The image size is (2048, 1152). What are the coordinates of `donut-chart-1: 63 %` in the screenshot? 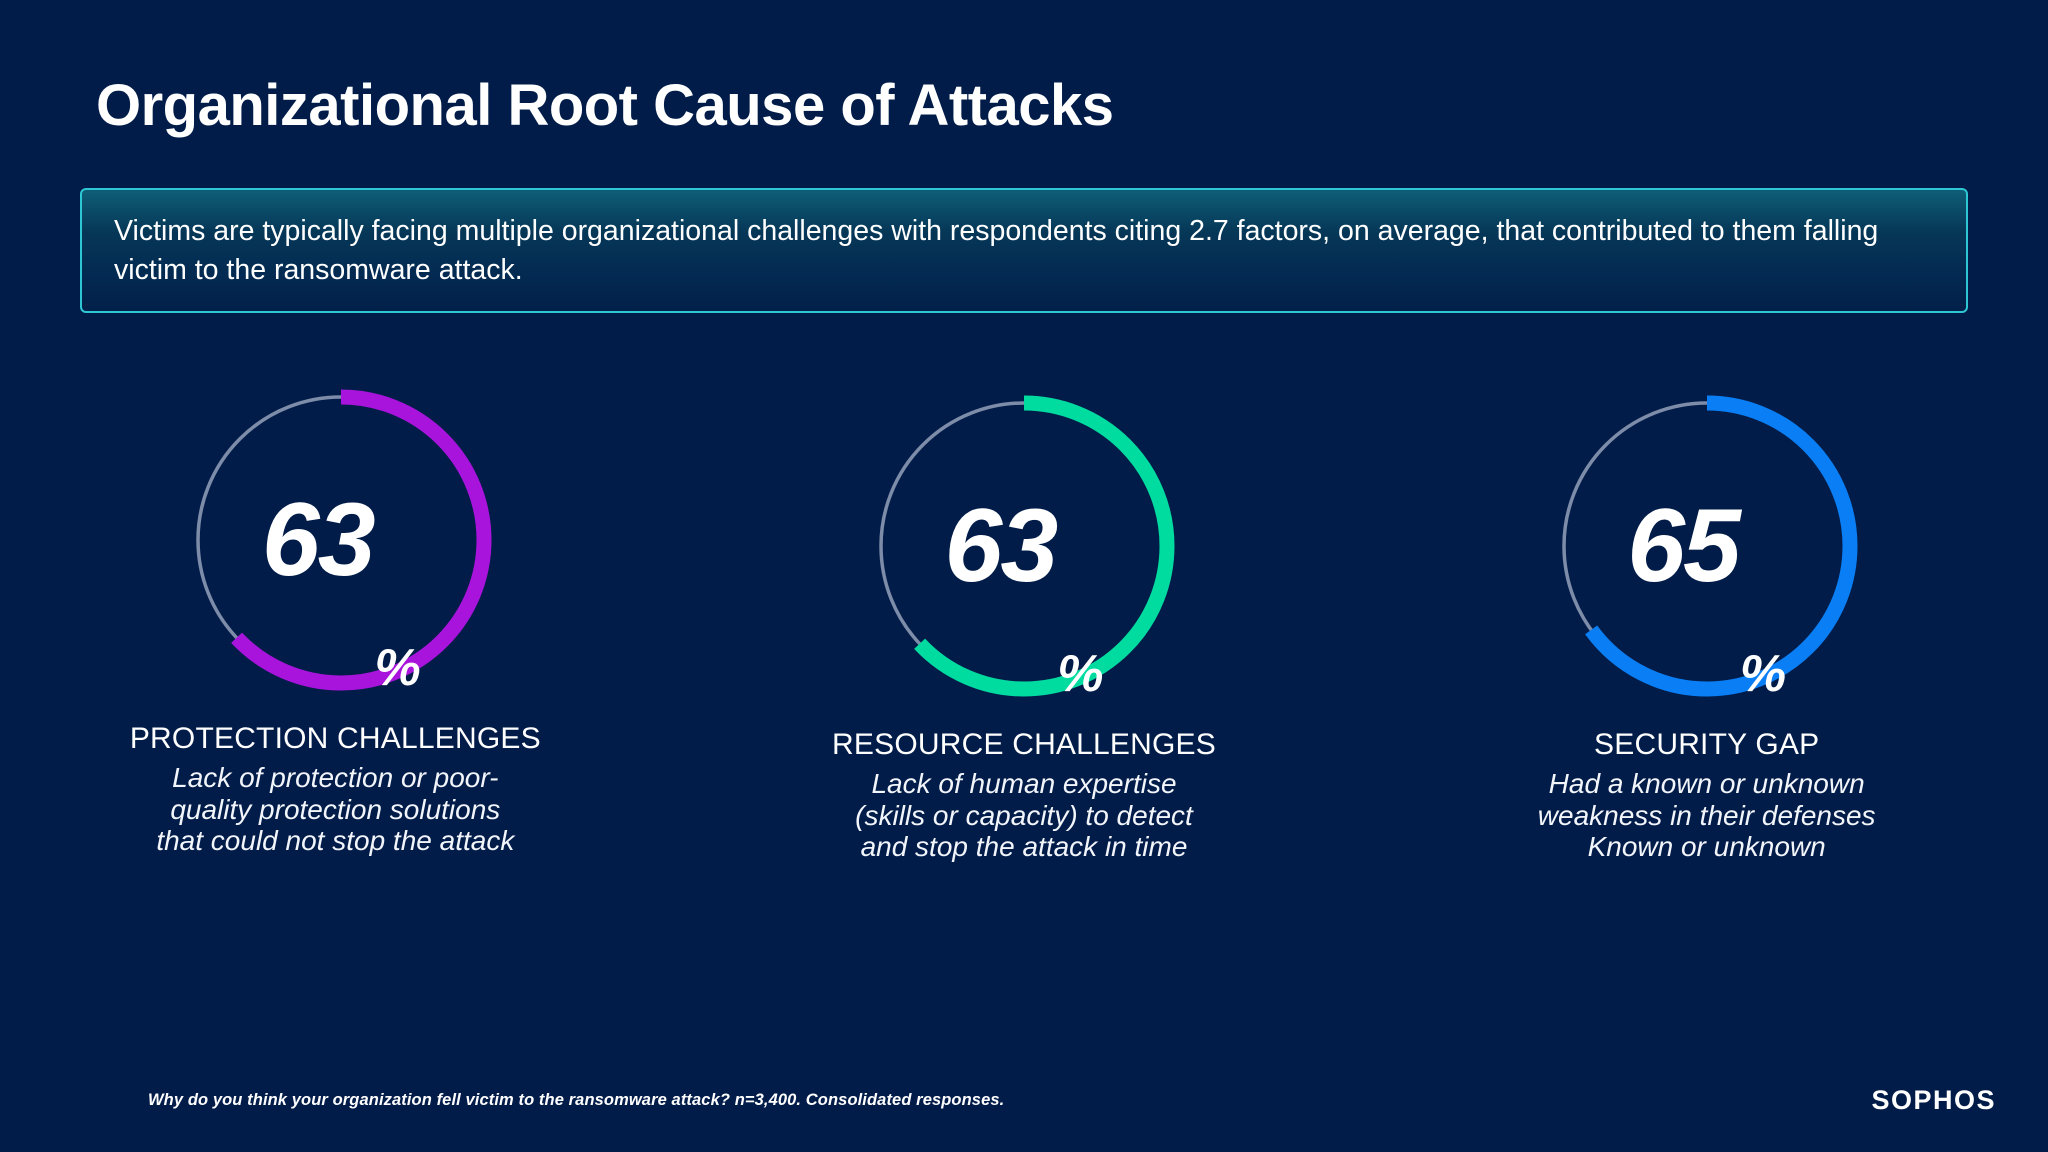 It's located at (341, 540).